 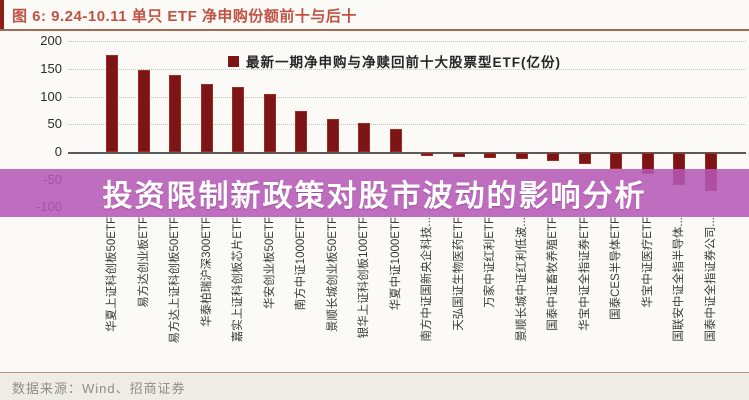 What do you see at coordinates (553, 274) in the screenshot?
I see `x-axis-category-label: 国泰中证畜牧养殖ETF` at bounding box center [553, 274].